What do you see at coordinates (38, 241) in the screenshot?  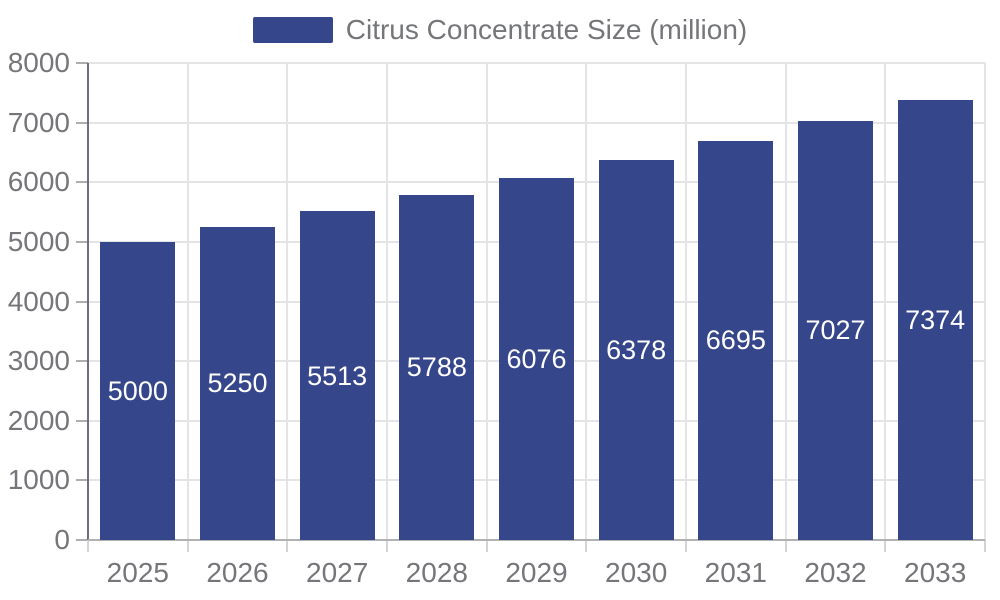 I see `y-tick-label-5000: 5000` at bounding box center [38, 241].